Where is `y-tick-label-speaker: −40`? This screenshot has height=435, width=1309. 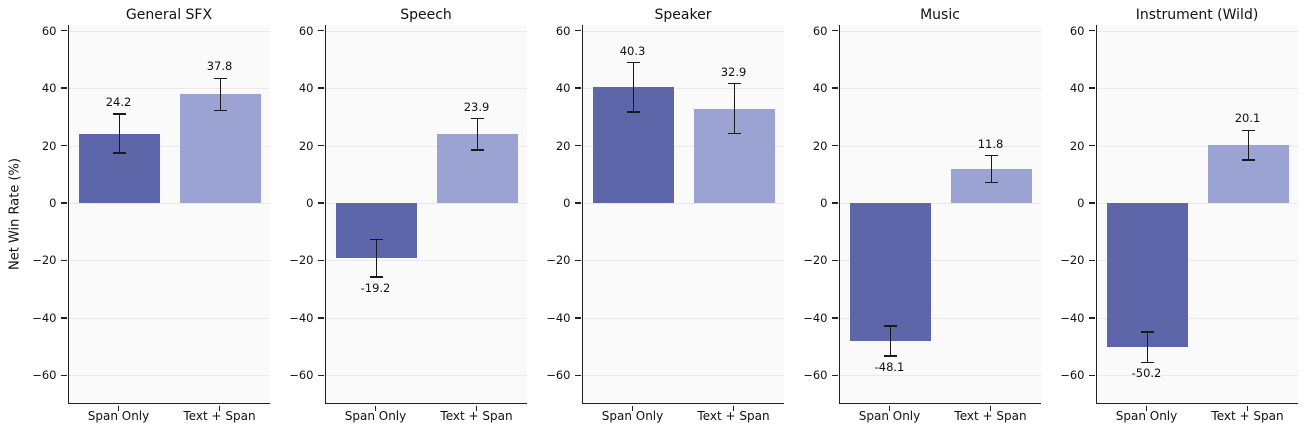 y-tick-label-speaker: −40 is located at coordinates (558, 317).